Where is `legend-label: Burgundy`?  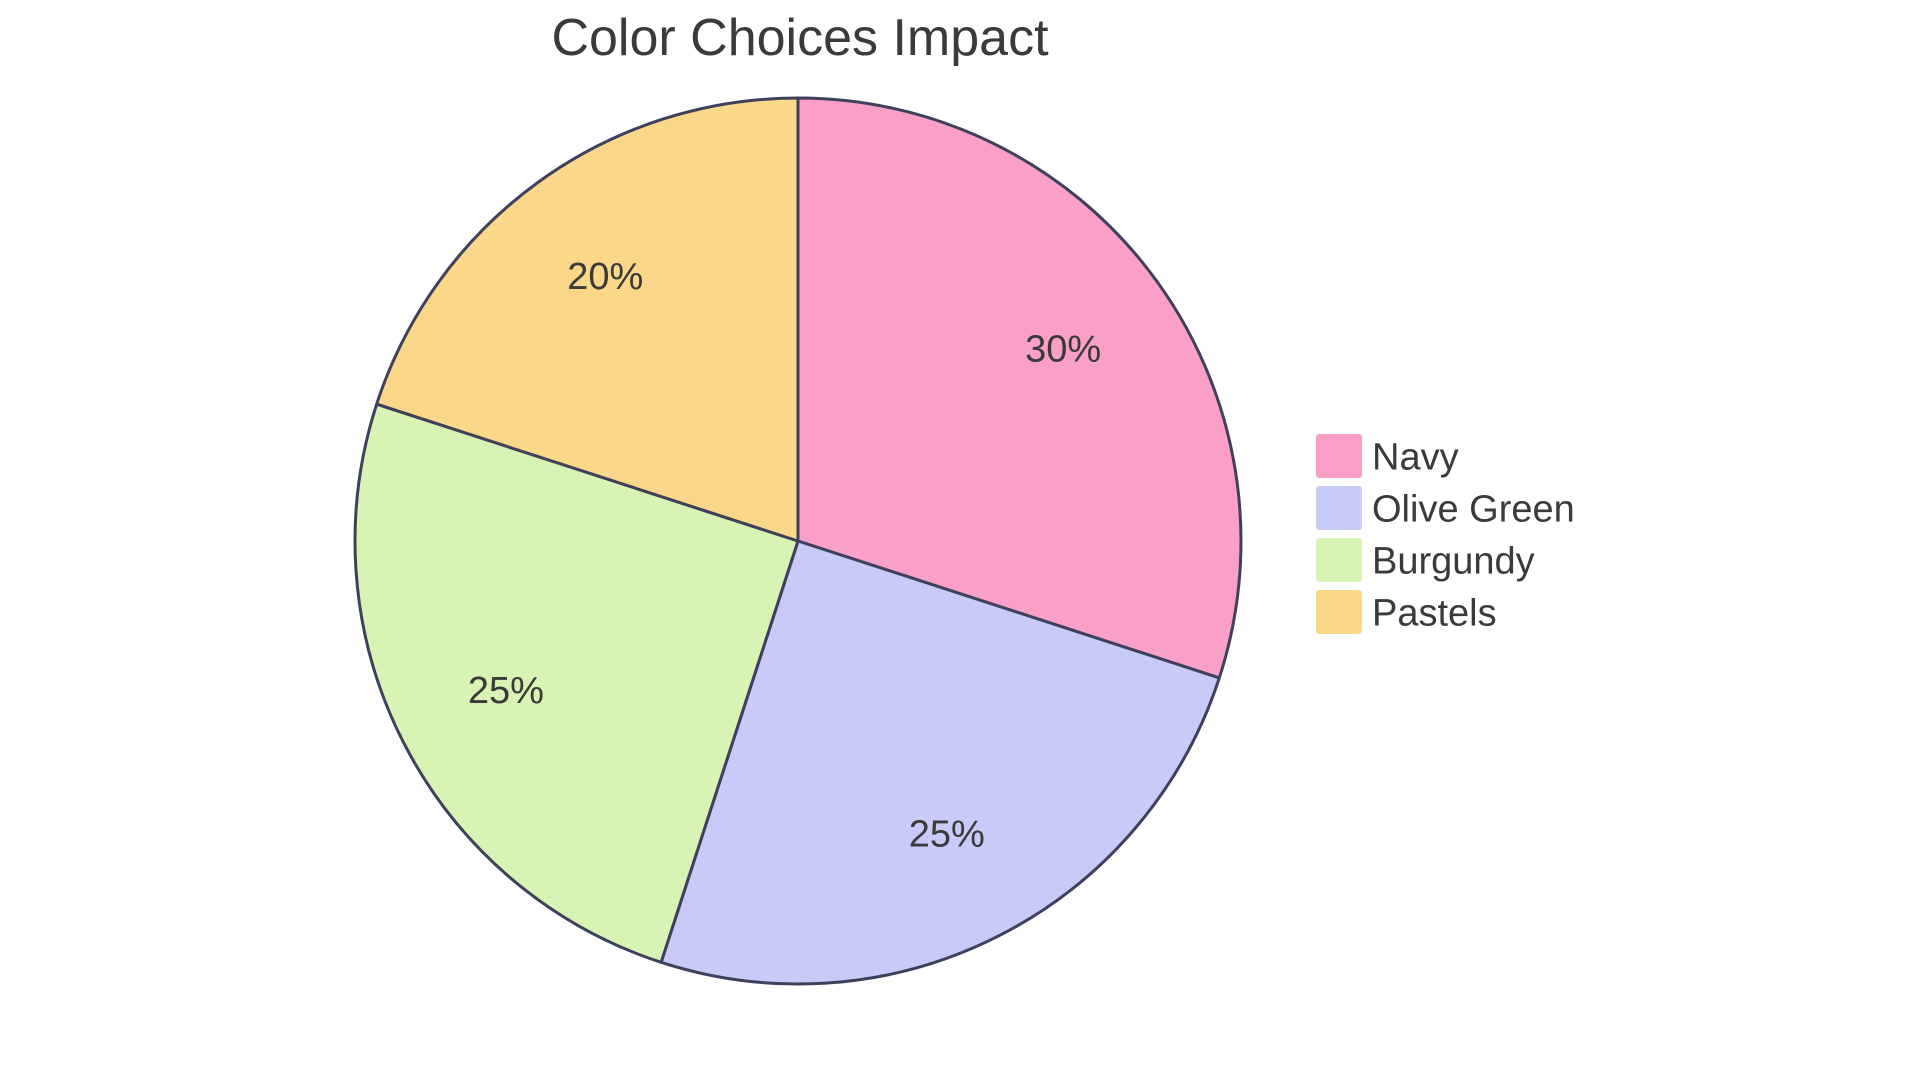
legend-label: Burgundy is located at coordinates (1453, 561).